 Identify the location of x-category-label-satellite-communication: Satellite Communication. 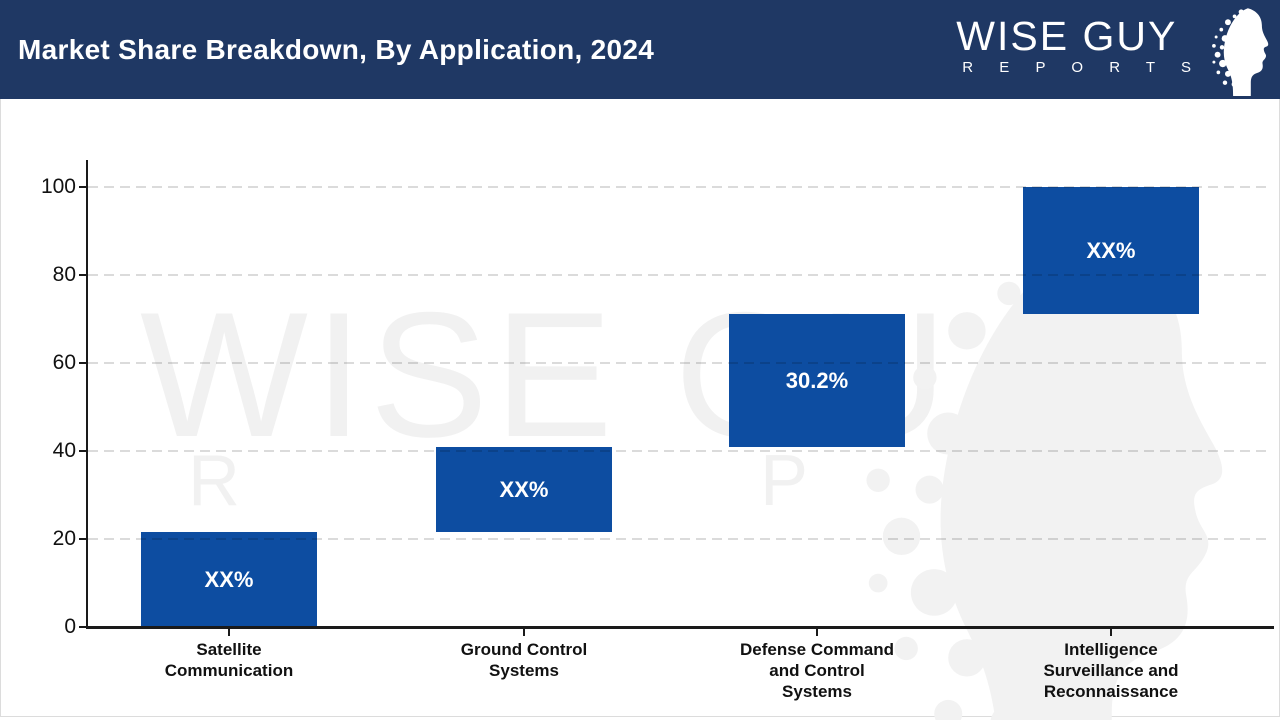
(229, 660).